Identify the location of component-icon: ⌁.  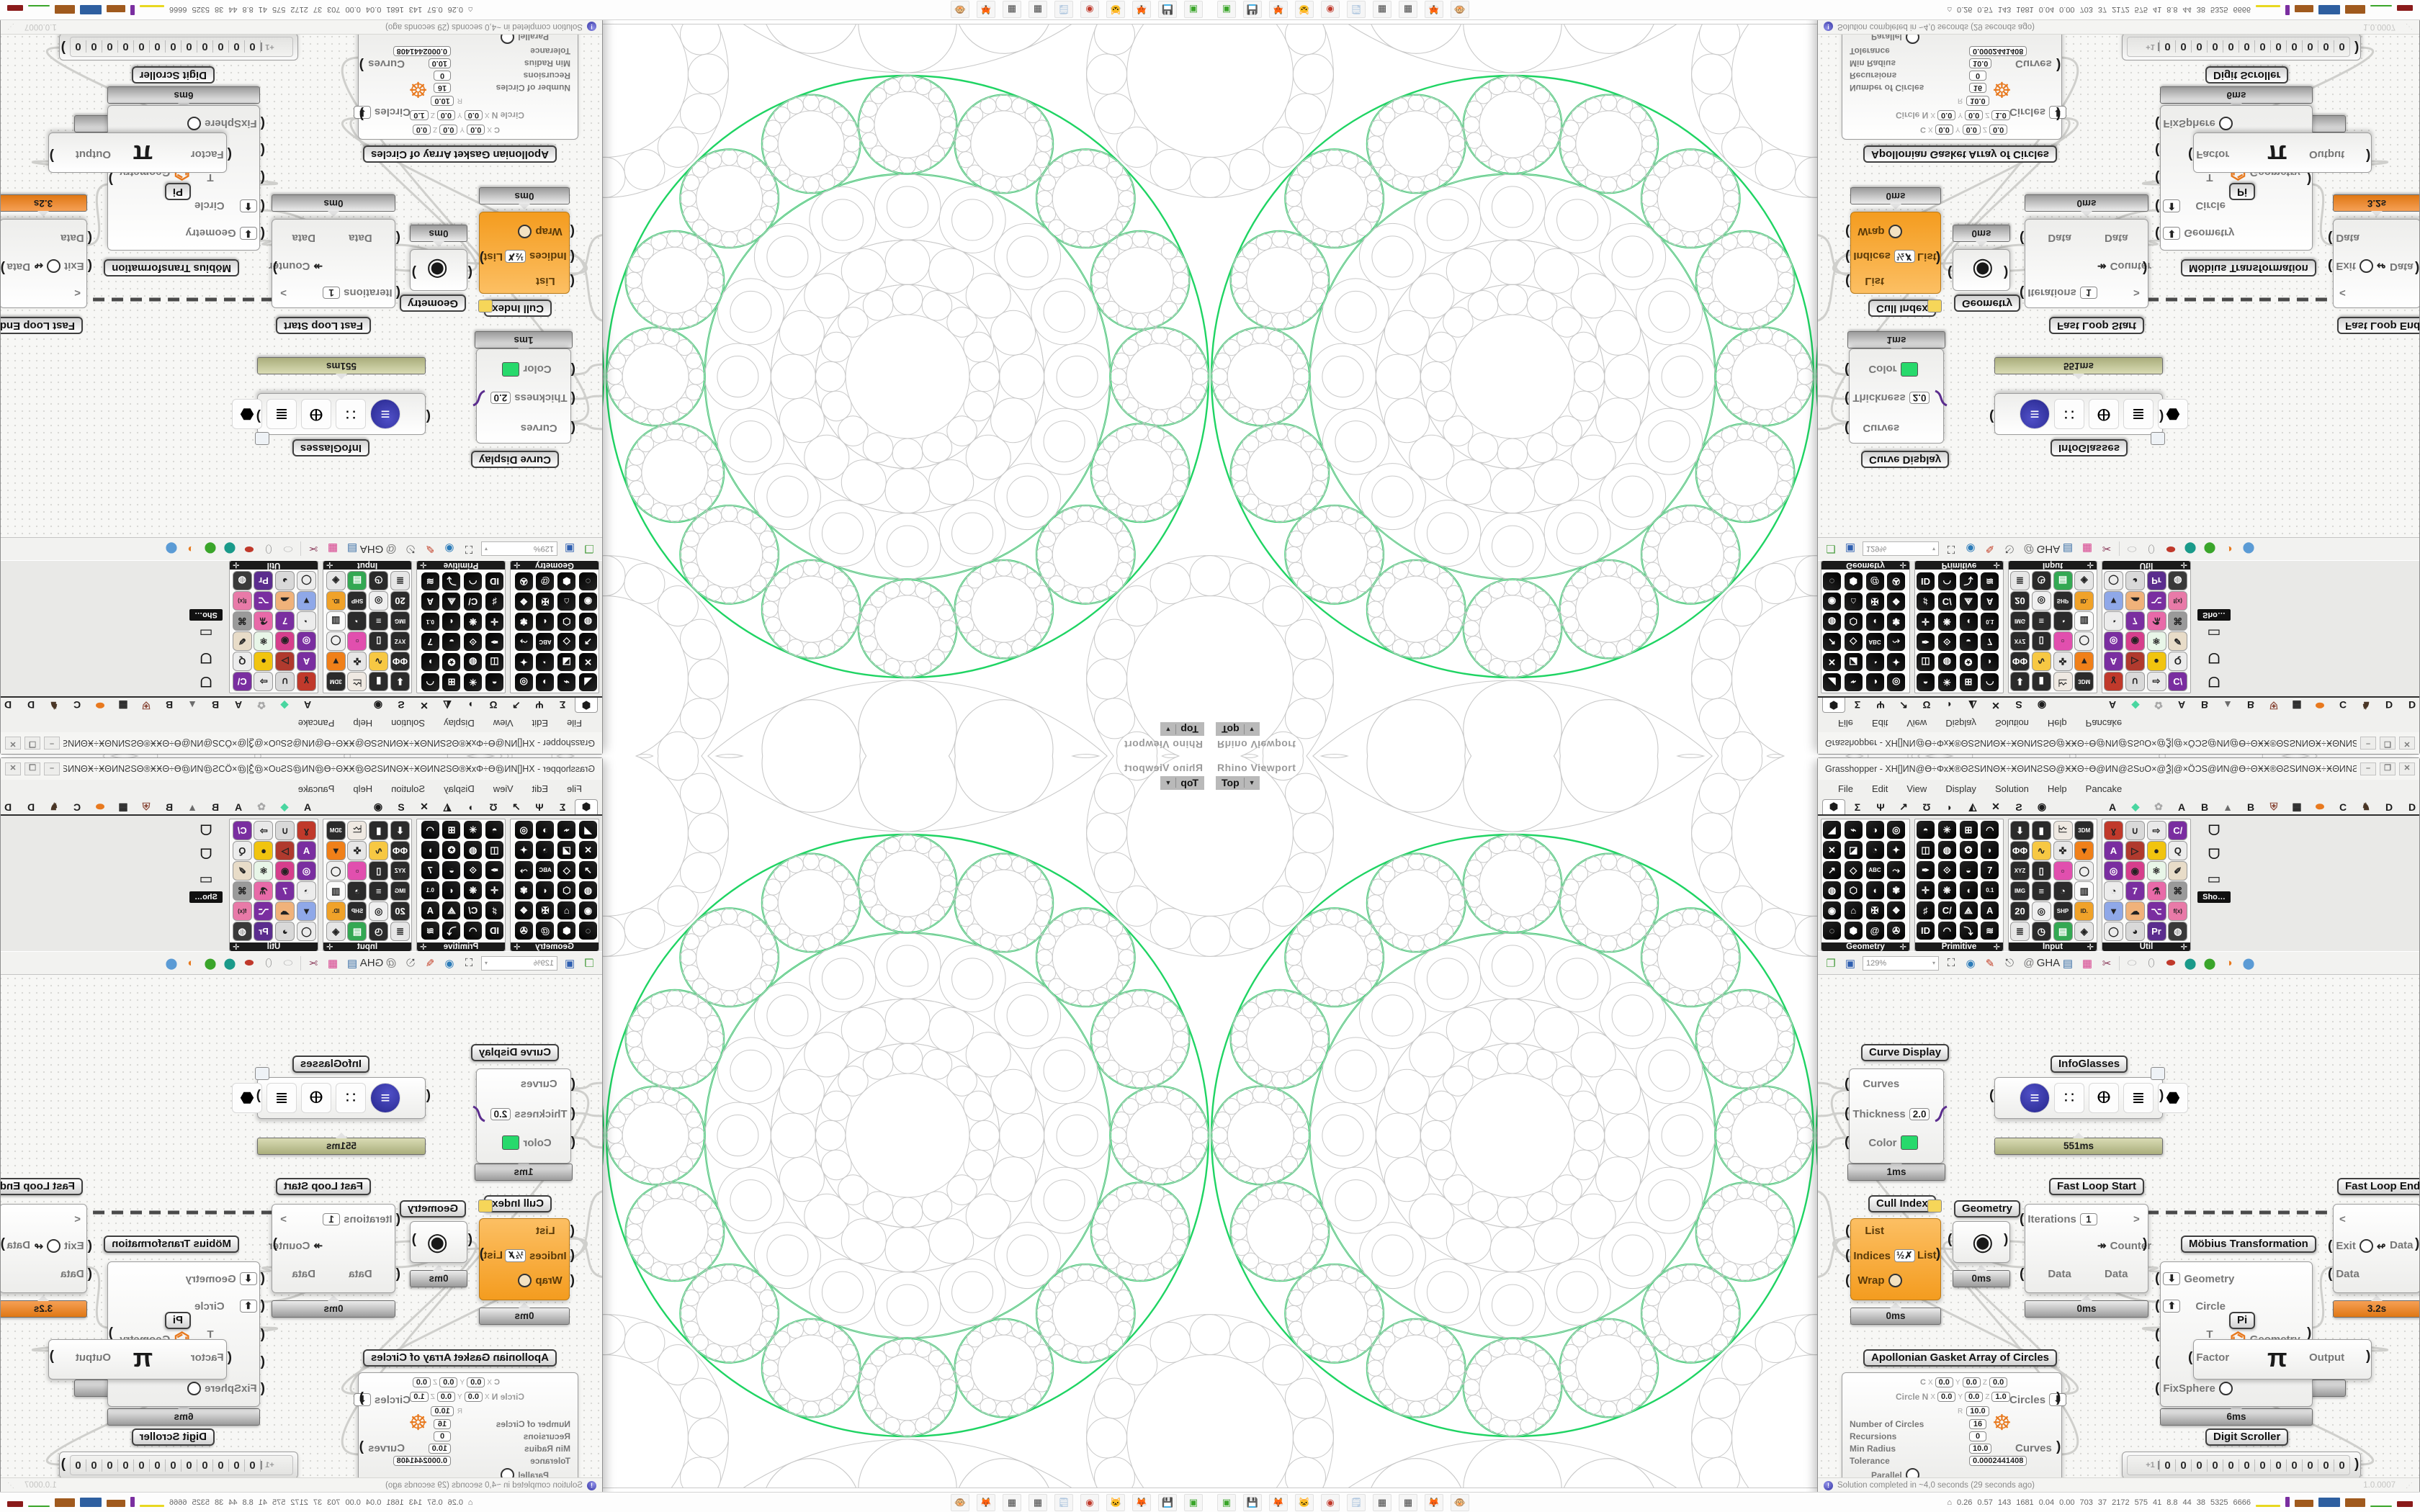
(566, 682).